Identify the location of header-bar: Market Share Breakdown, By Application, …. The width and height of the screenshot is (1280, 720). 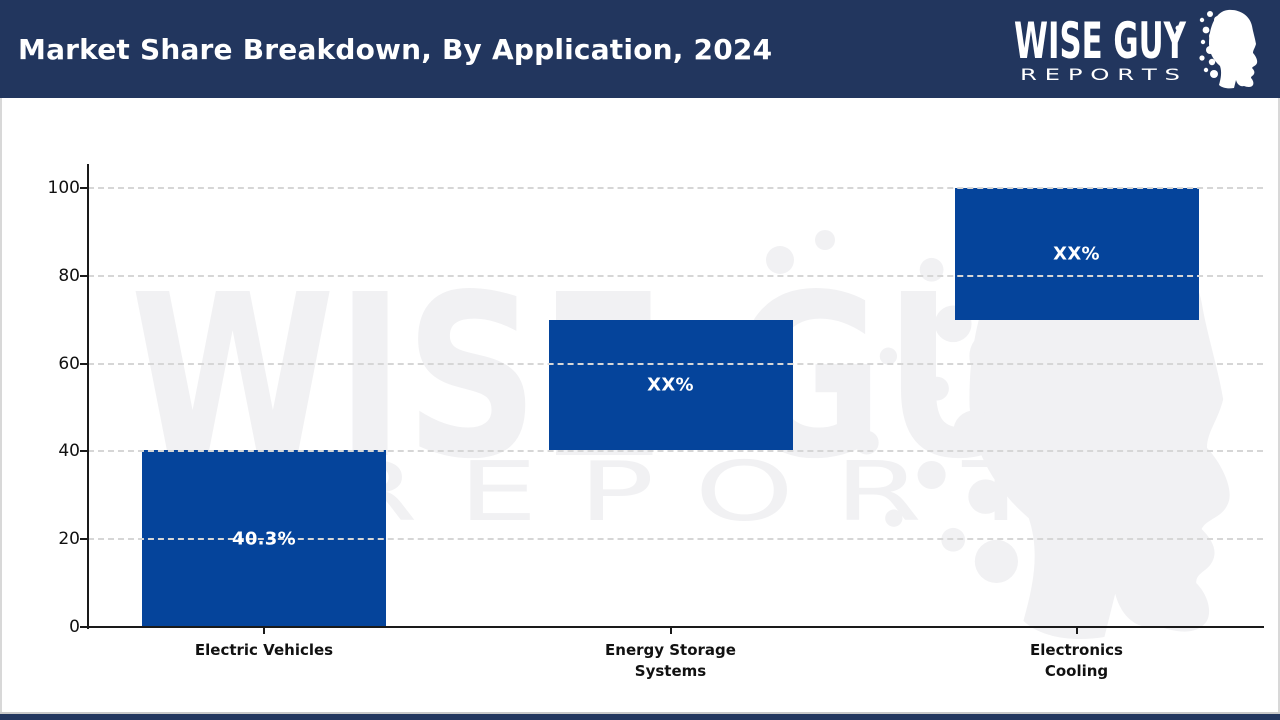
(640, 49).